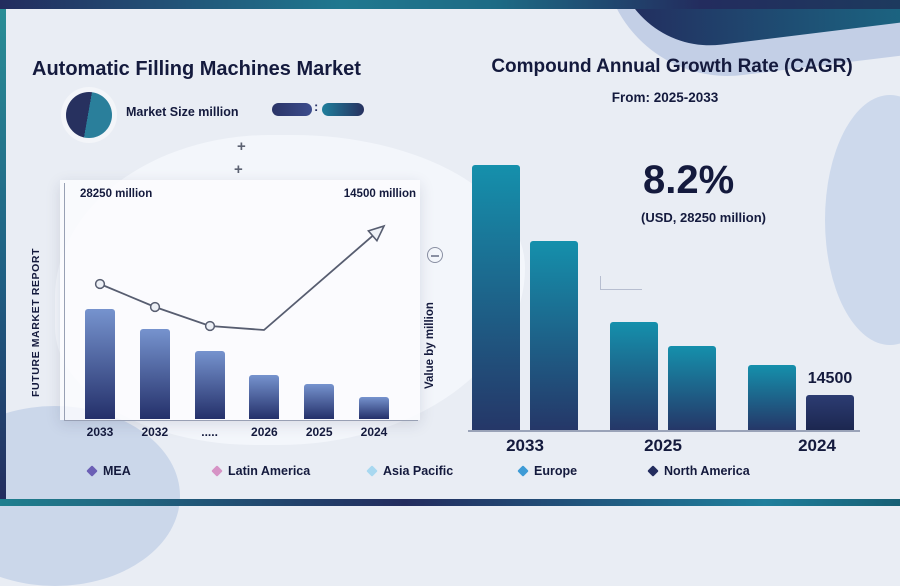 The image size is (900, 586). Describe the element at coordinates (292, 109) in the screenshot. I see `pill-navy-icon` at that location.